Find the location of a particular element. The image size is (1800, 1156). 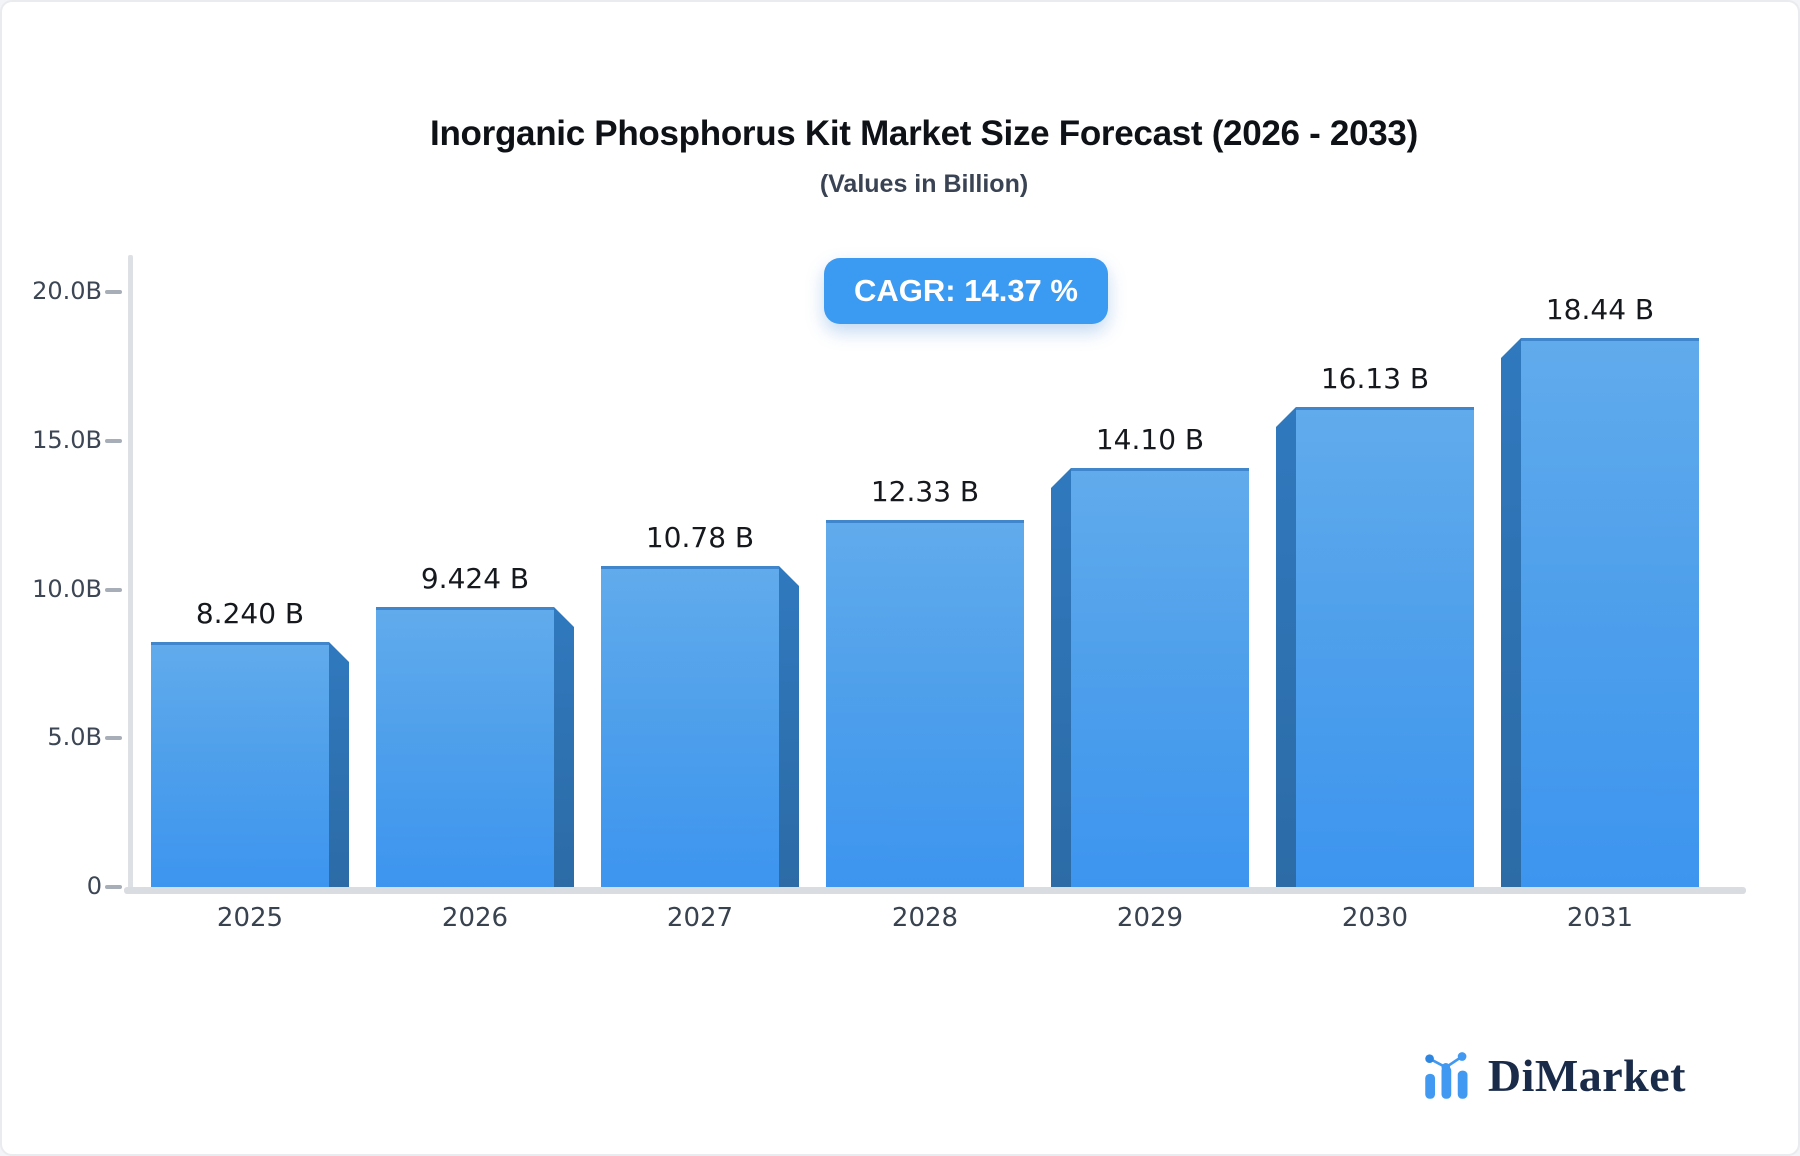

dimarket-logo-text: DiMarket is located at coordinates (1586, 1075).